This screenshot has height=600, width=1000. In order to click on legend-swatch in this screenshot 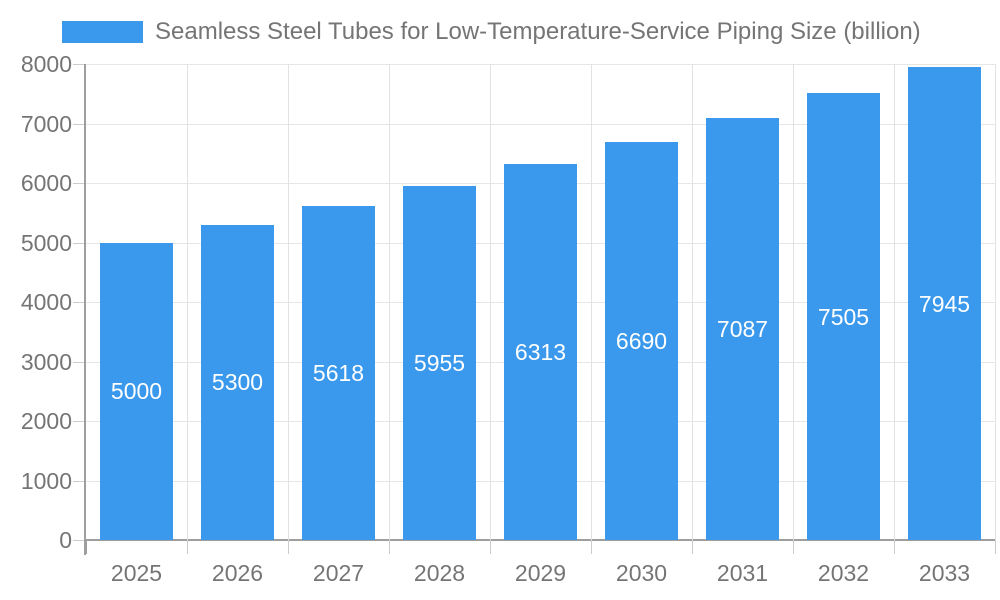, I will do `click(102, 32)`.